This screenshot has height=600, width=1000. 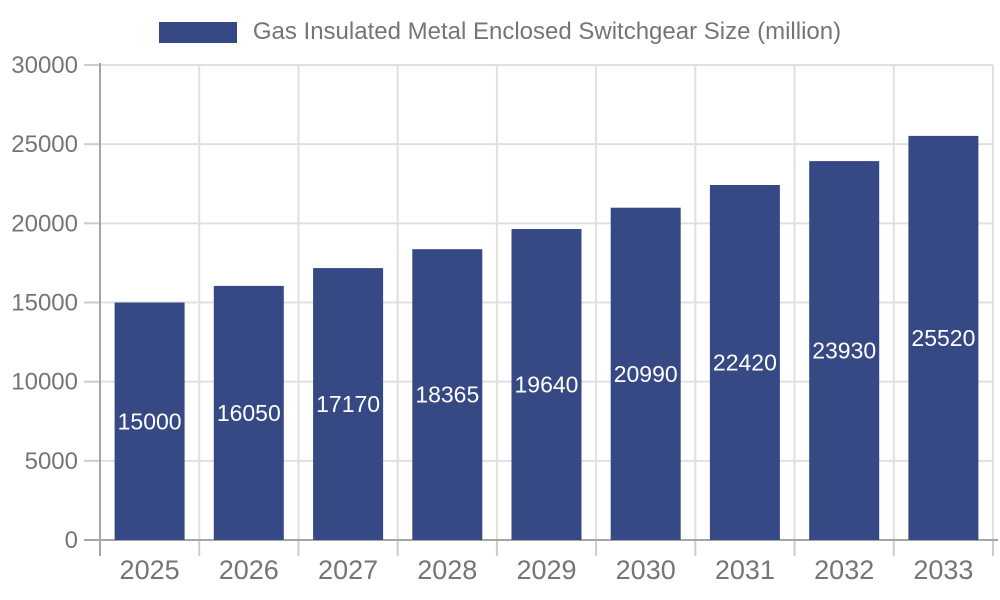 I want to click on bar-value-label: 20990, so click(x=646, y=374).